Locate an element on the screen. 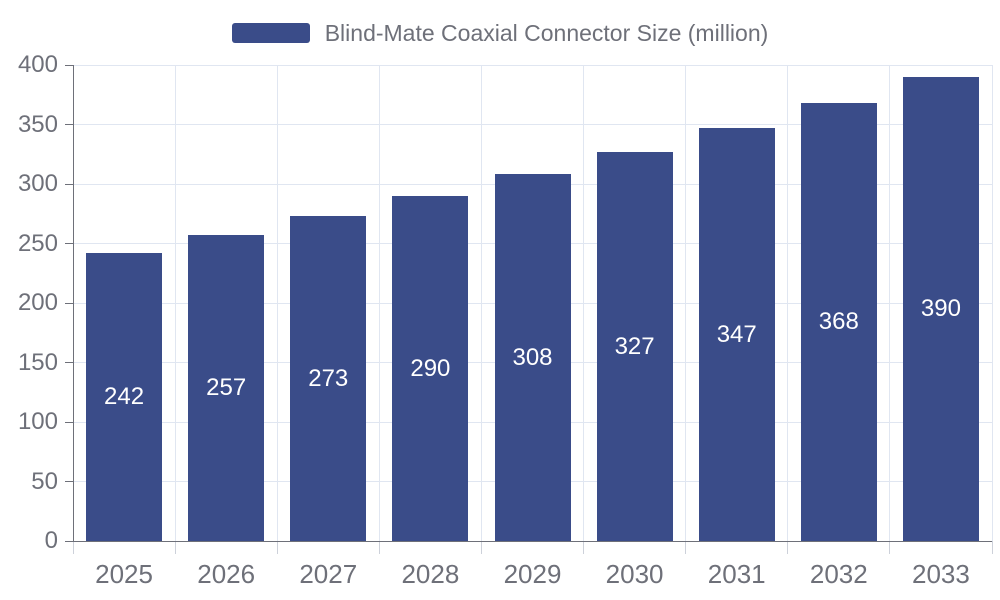 The height and width of the screenshot is (600, 1000). bar-2026: 257 is located at coordinates (226, 388).